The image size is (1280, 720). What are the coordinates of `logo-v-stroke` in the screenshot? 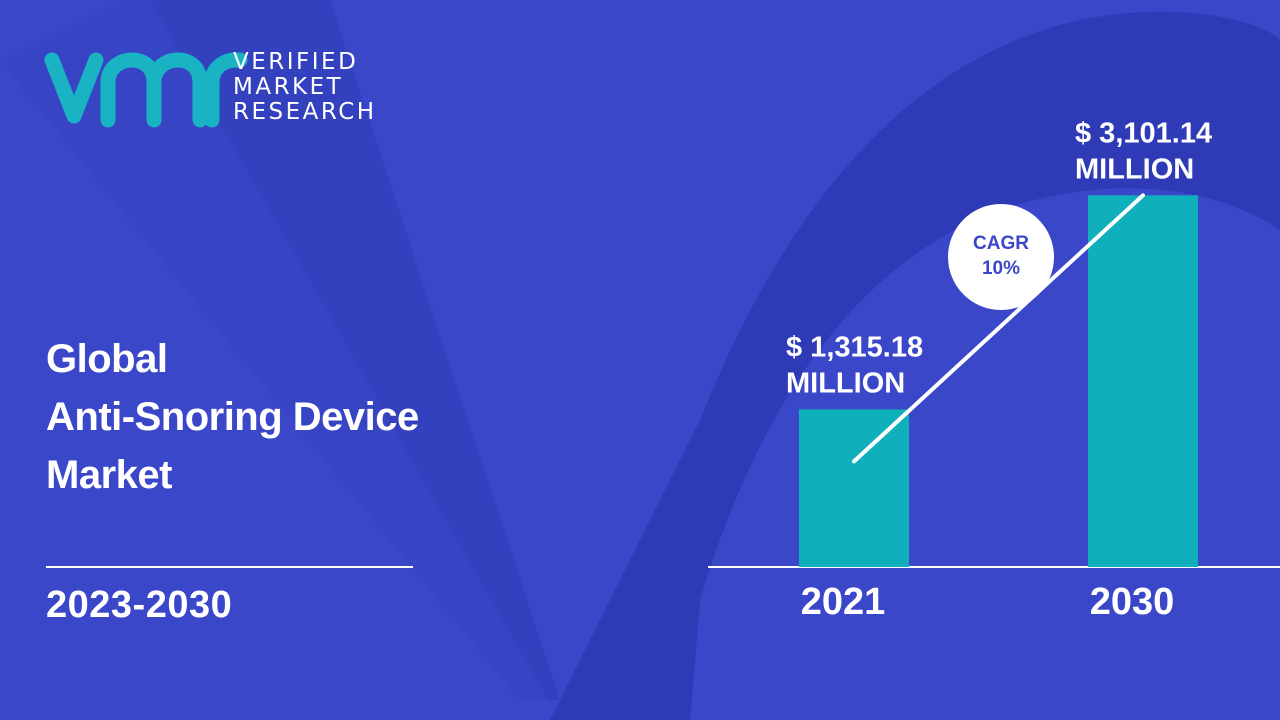 It's located at (74, 88).